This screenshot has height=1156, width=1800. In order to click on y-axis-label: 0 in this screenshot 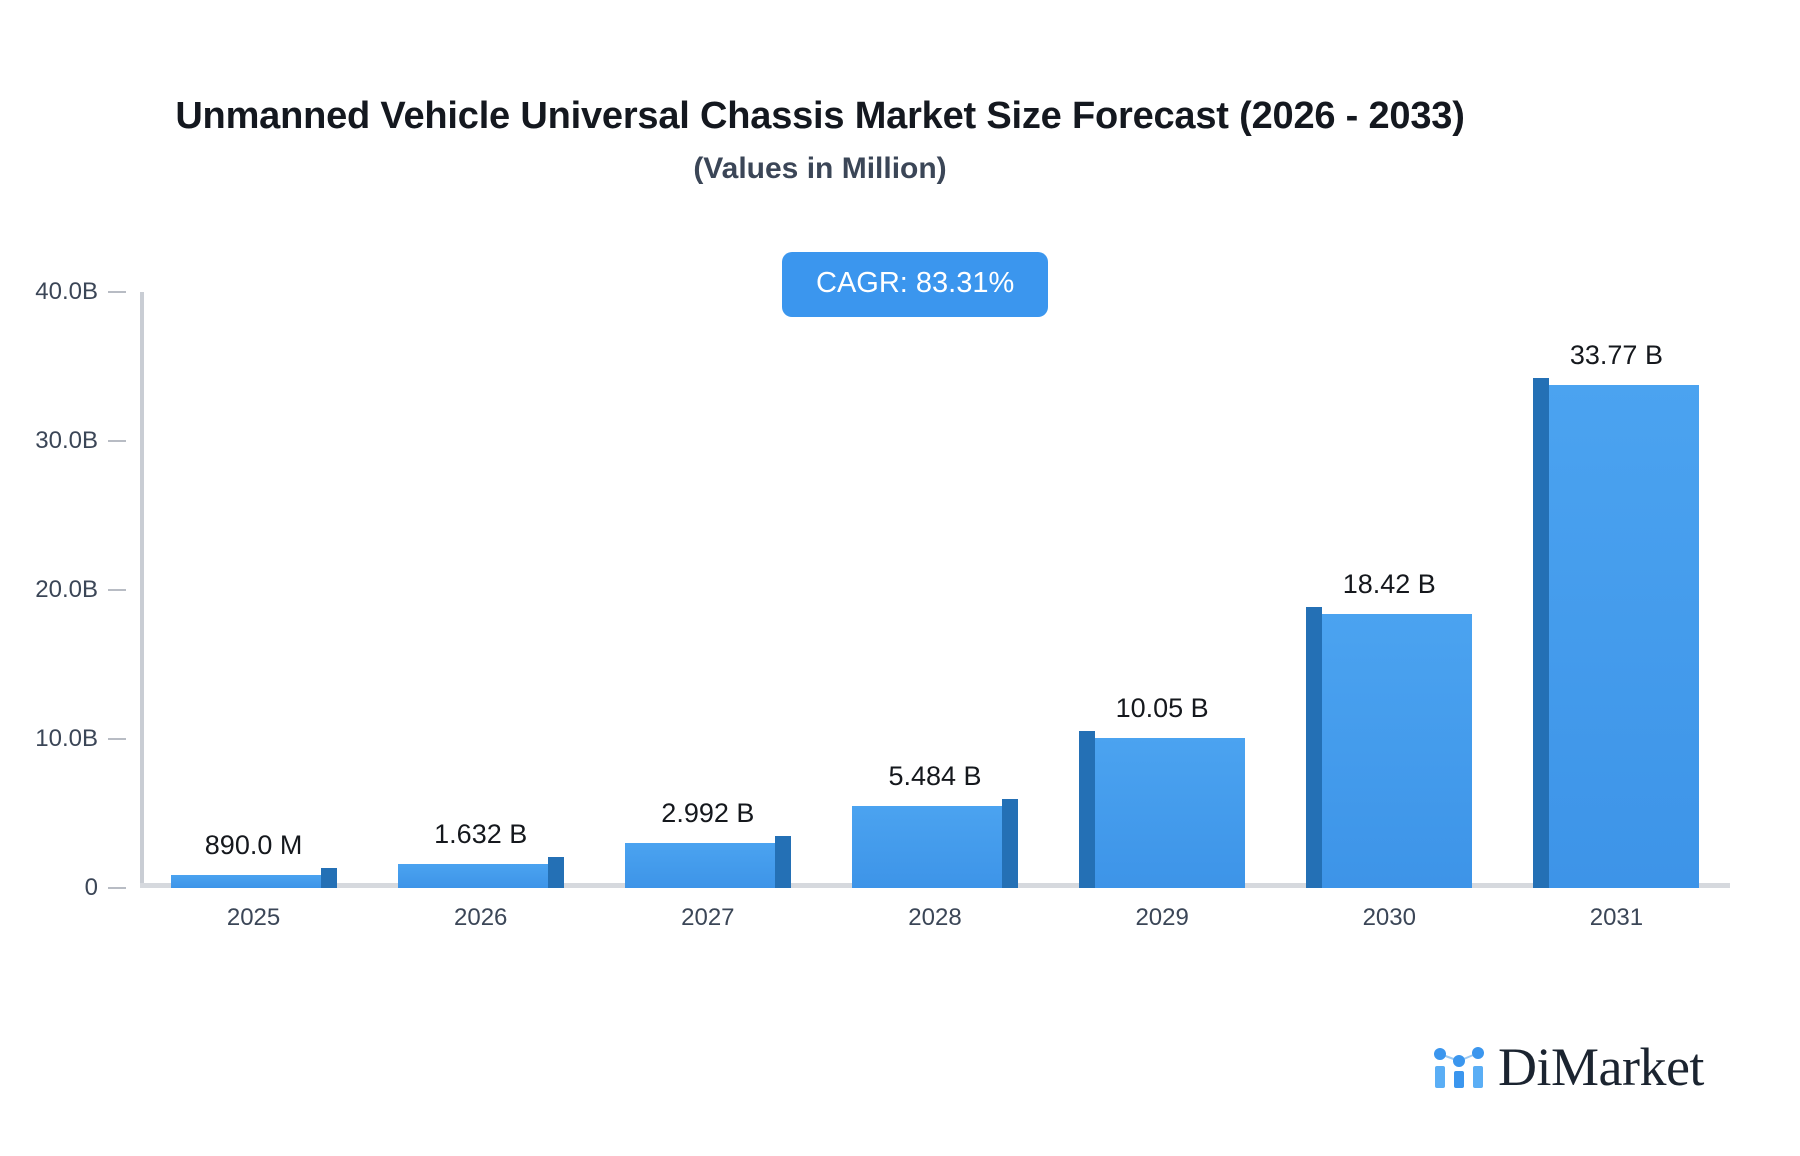, I will do `click(91, 887)`.